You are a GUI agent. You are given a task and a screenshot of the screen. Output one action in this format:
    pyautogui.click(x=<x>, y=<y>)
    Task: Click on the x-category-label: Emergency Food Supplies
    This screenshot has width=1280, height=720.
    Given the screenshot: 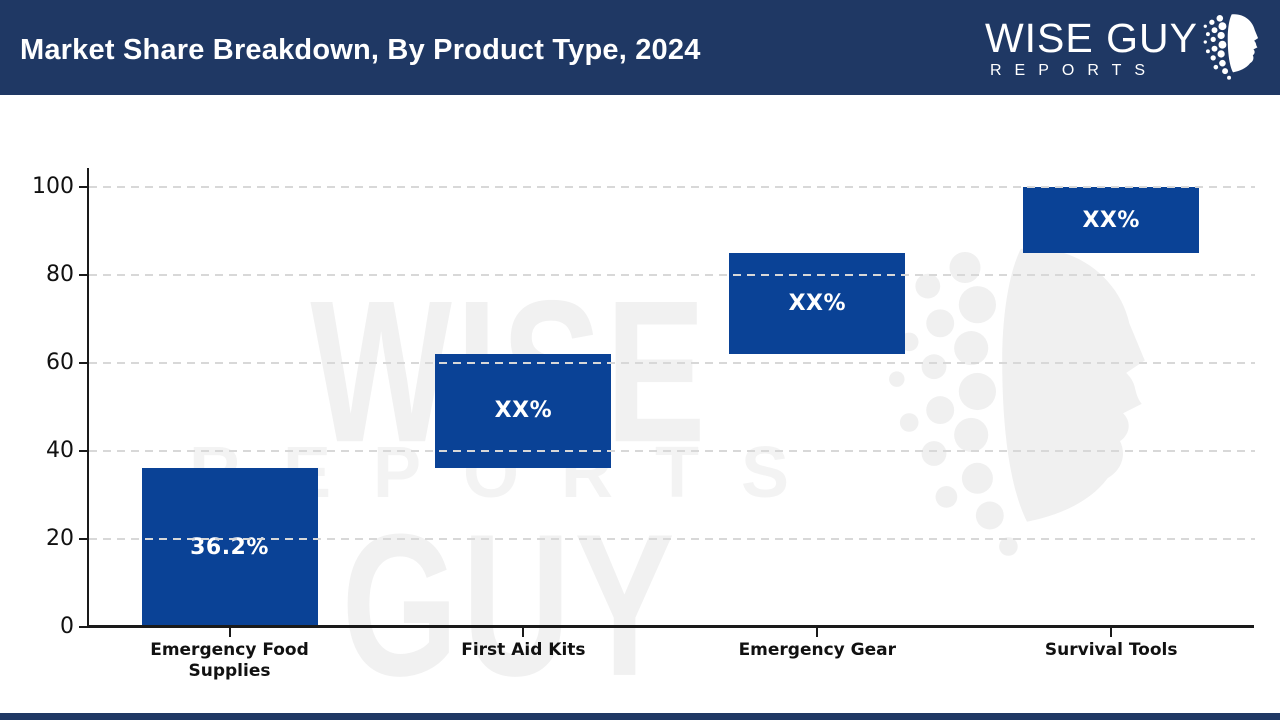 What is the action you would take?
    pyautogui.click(x=229, y=660)
    